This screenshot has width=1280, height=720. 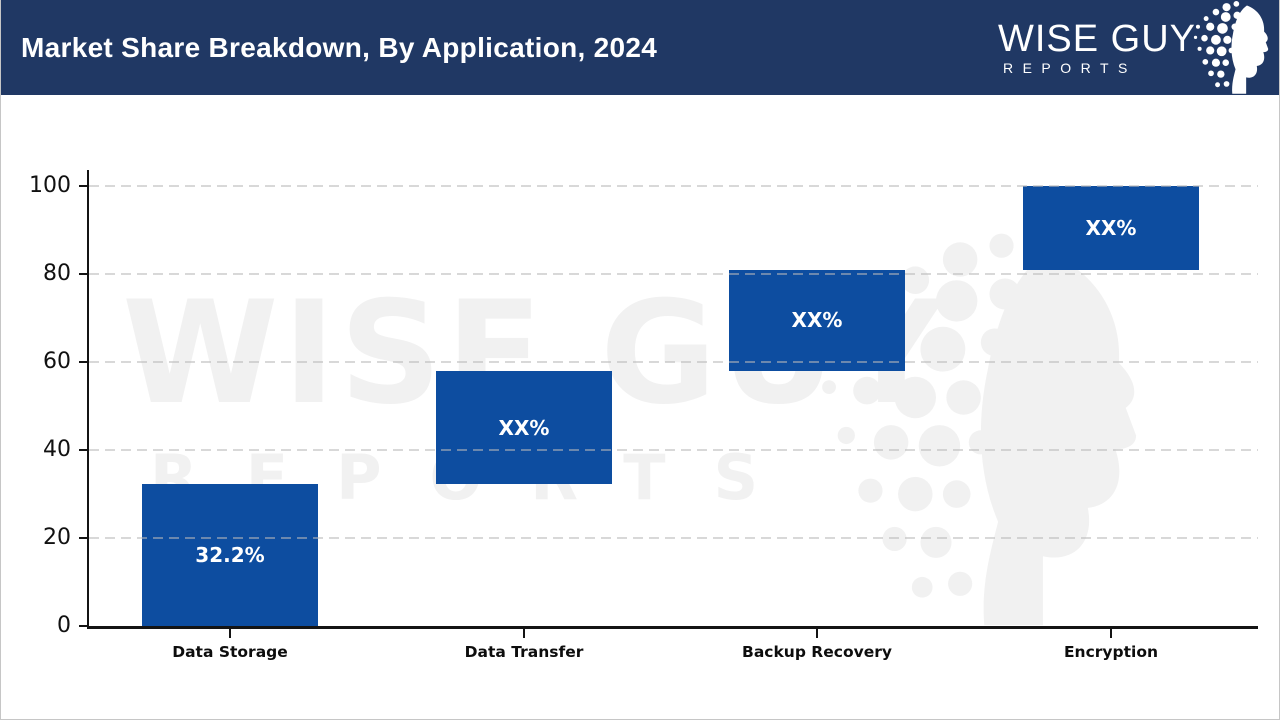 I want to click on bar-value-label: 32.2%, so click(x=230, y=555).